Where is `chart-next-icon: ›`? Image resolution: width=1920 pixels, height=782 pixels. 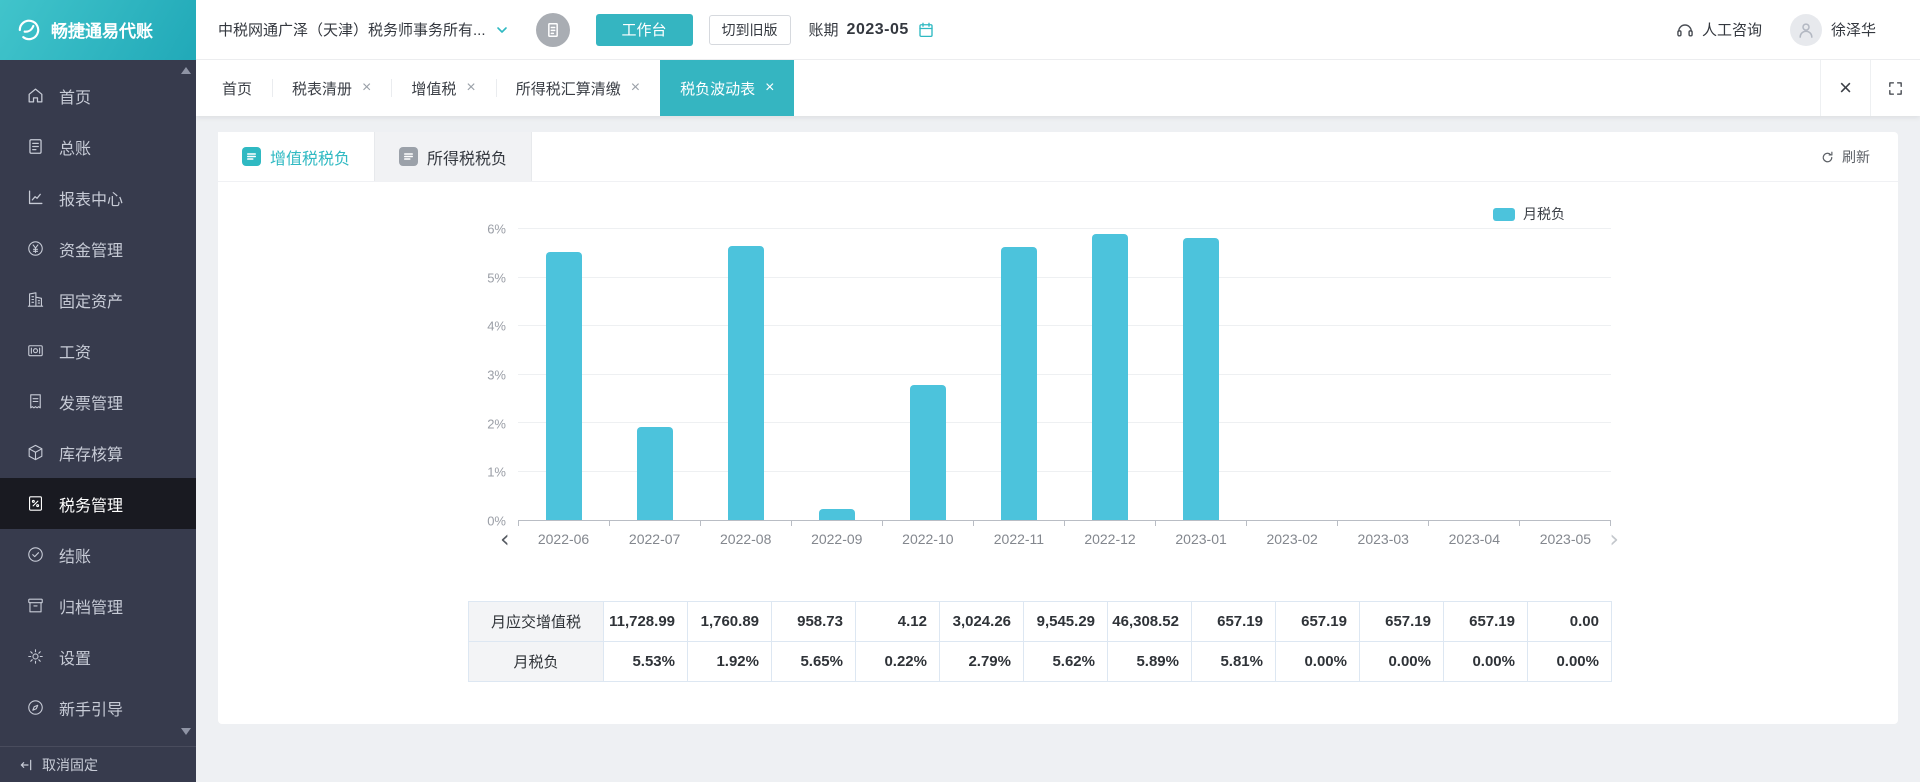
chart-next-icon: › is located at coordinates (1614, 539).